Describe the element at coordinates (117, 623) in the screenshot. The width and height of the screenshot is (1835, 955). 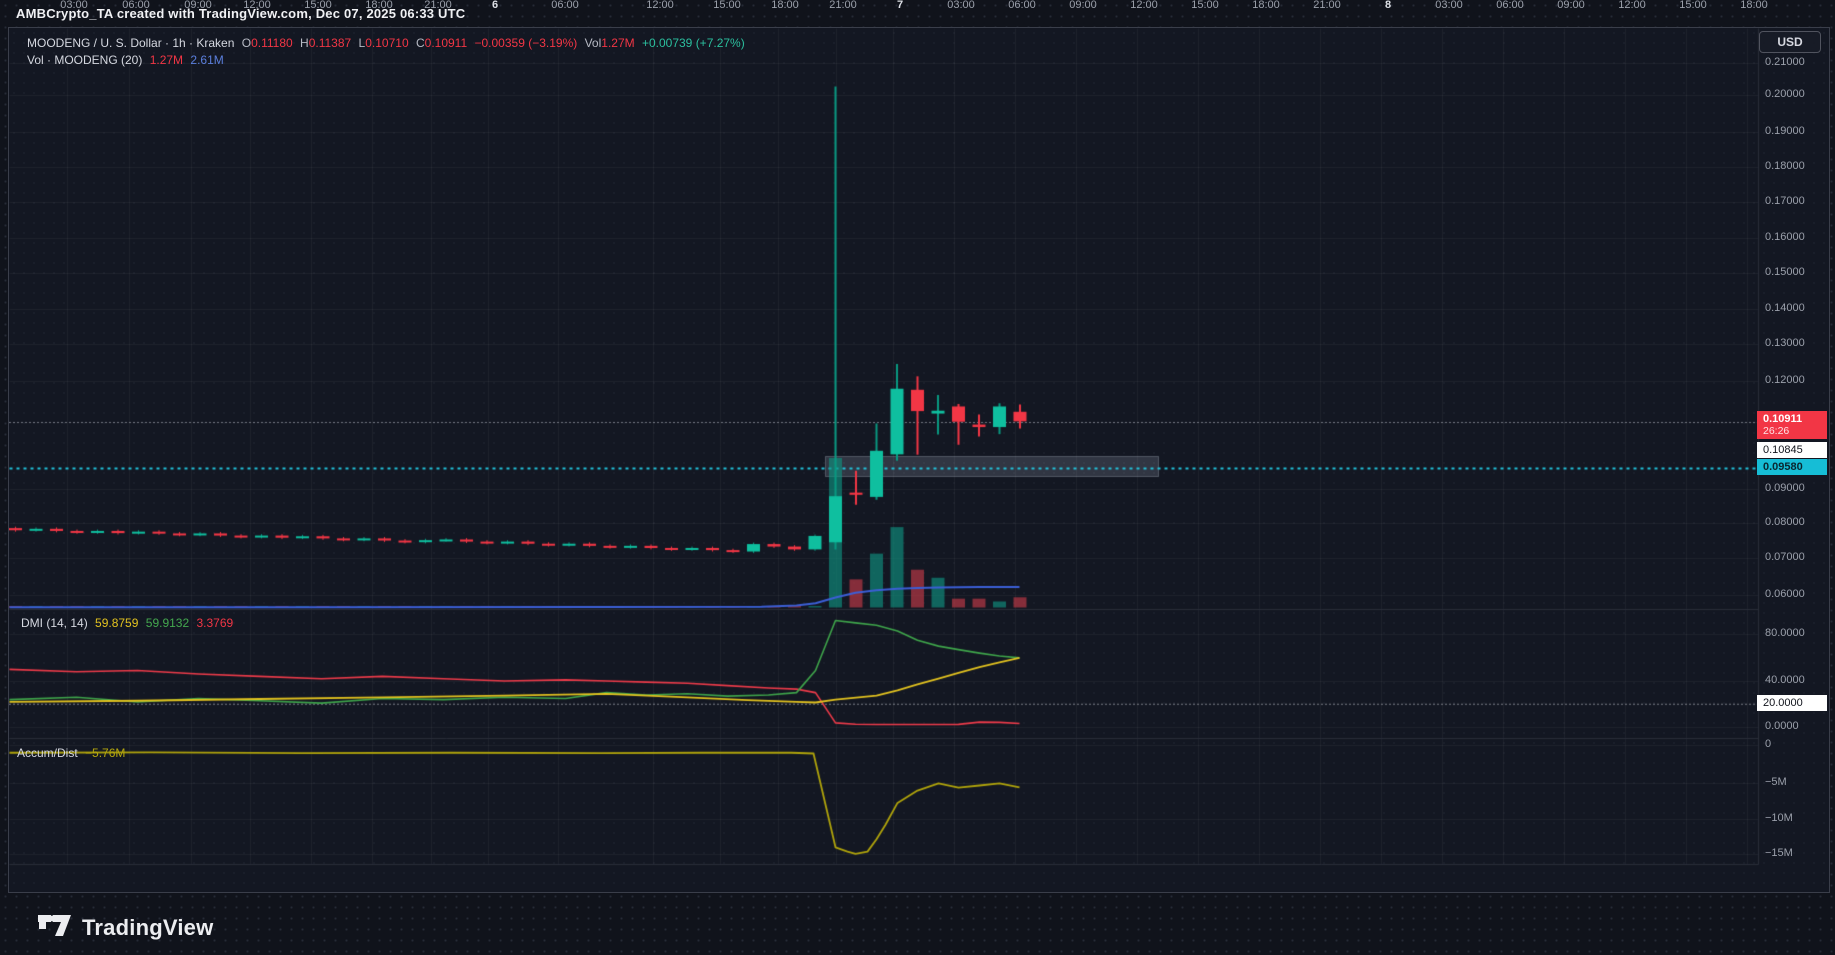
I see `dmi-adx-value: 59.8759` at that location.